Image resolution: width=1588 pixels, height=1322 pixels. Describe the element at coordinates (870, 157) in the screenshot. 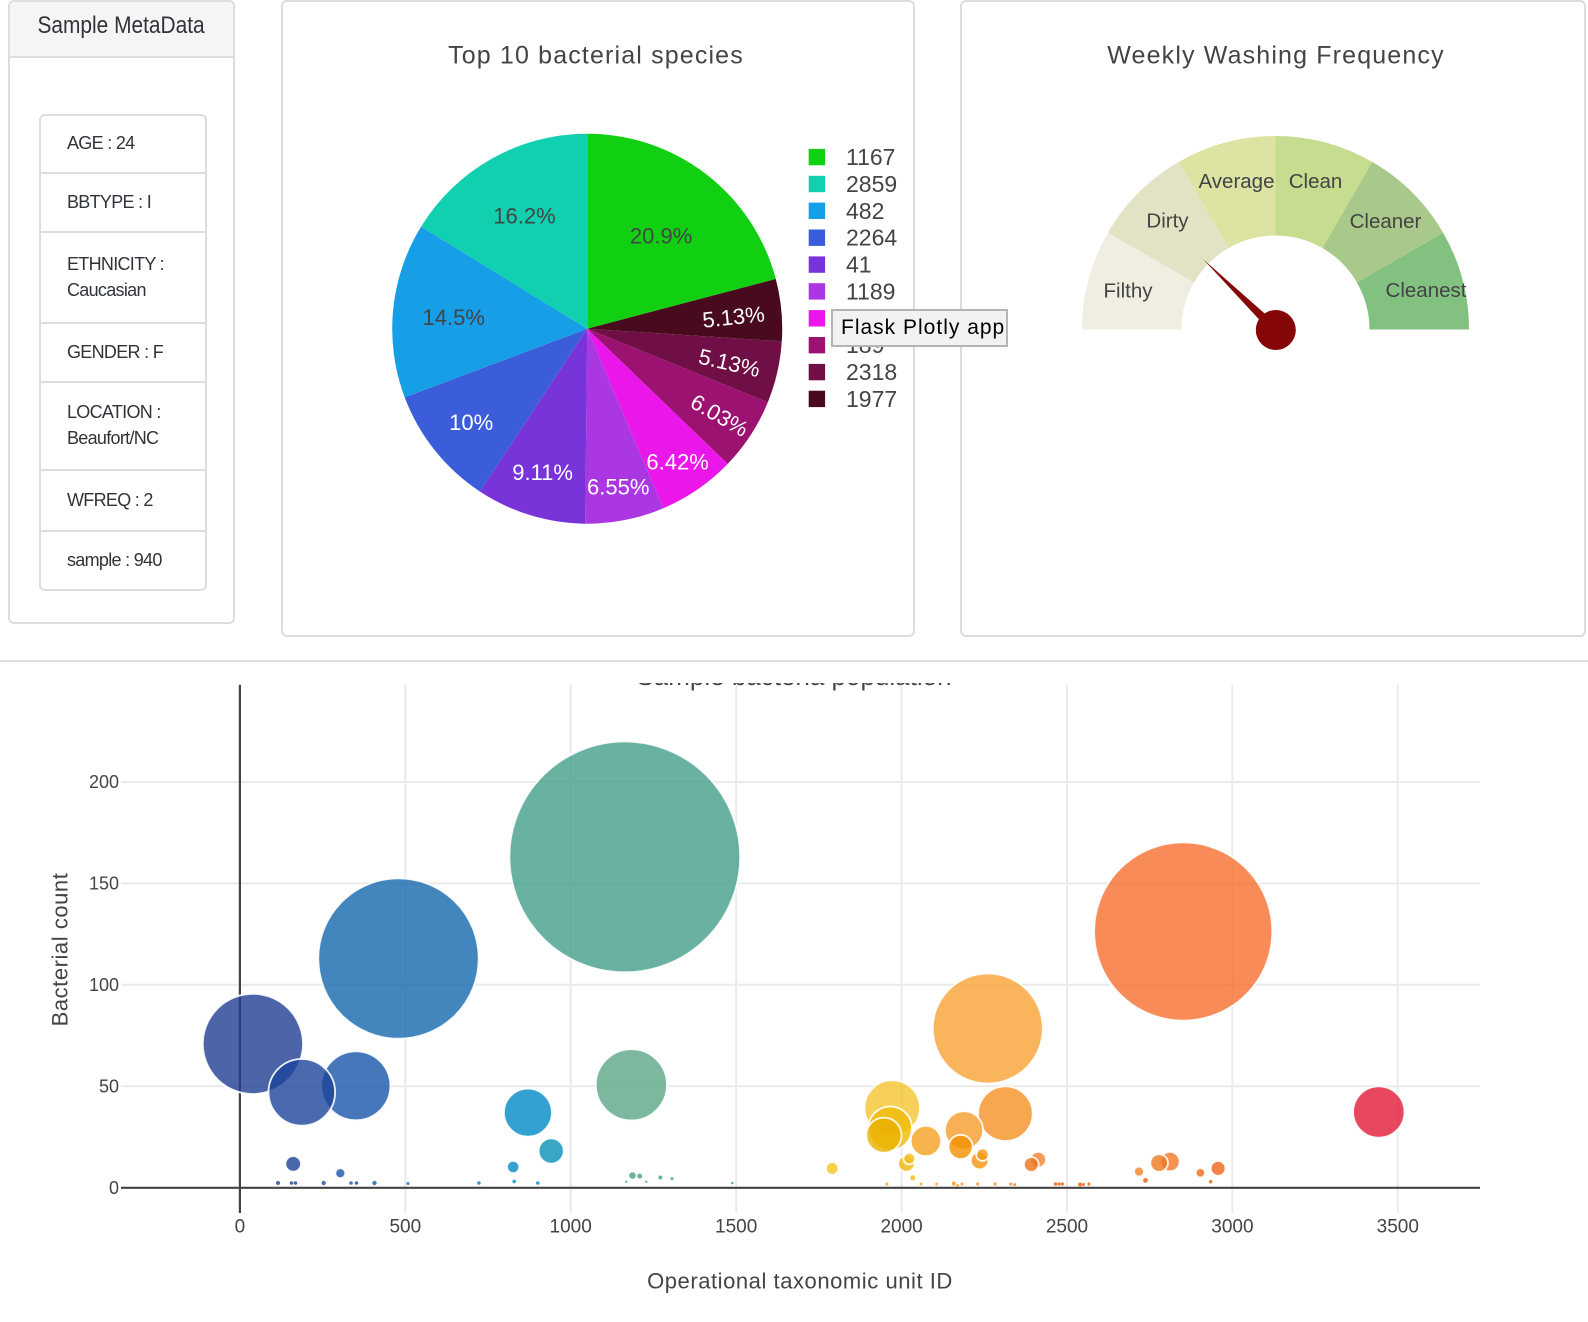

I see `svg-text: 1167` at that location.